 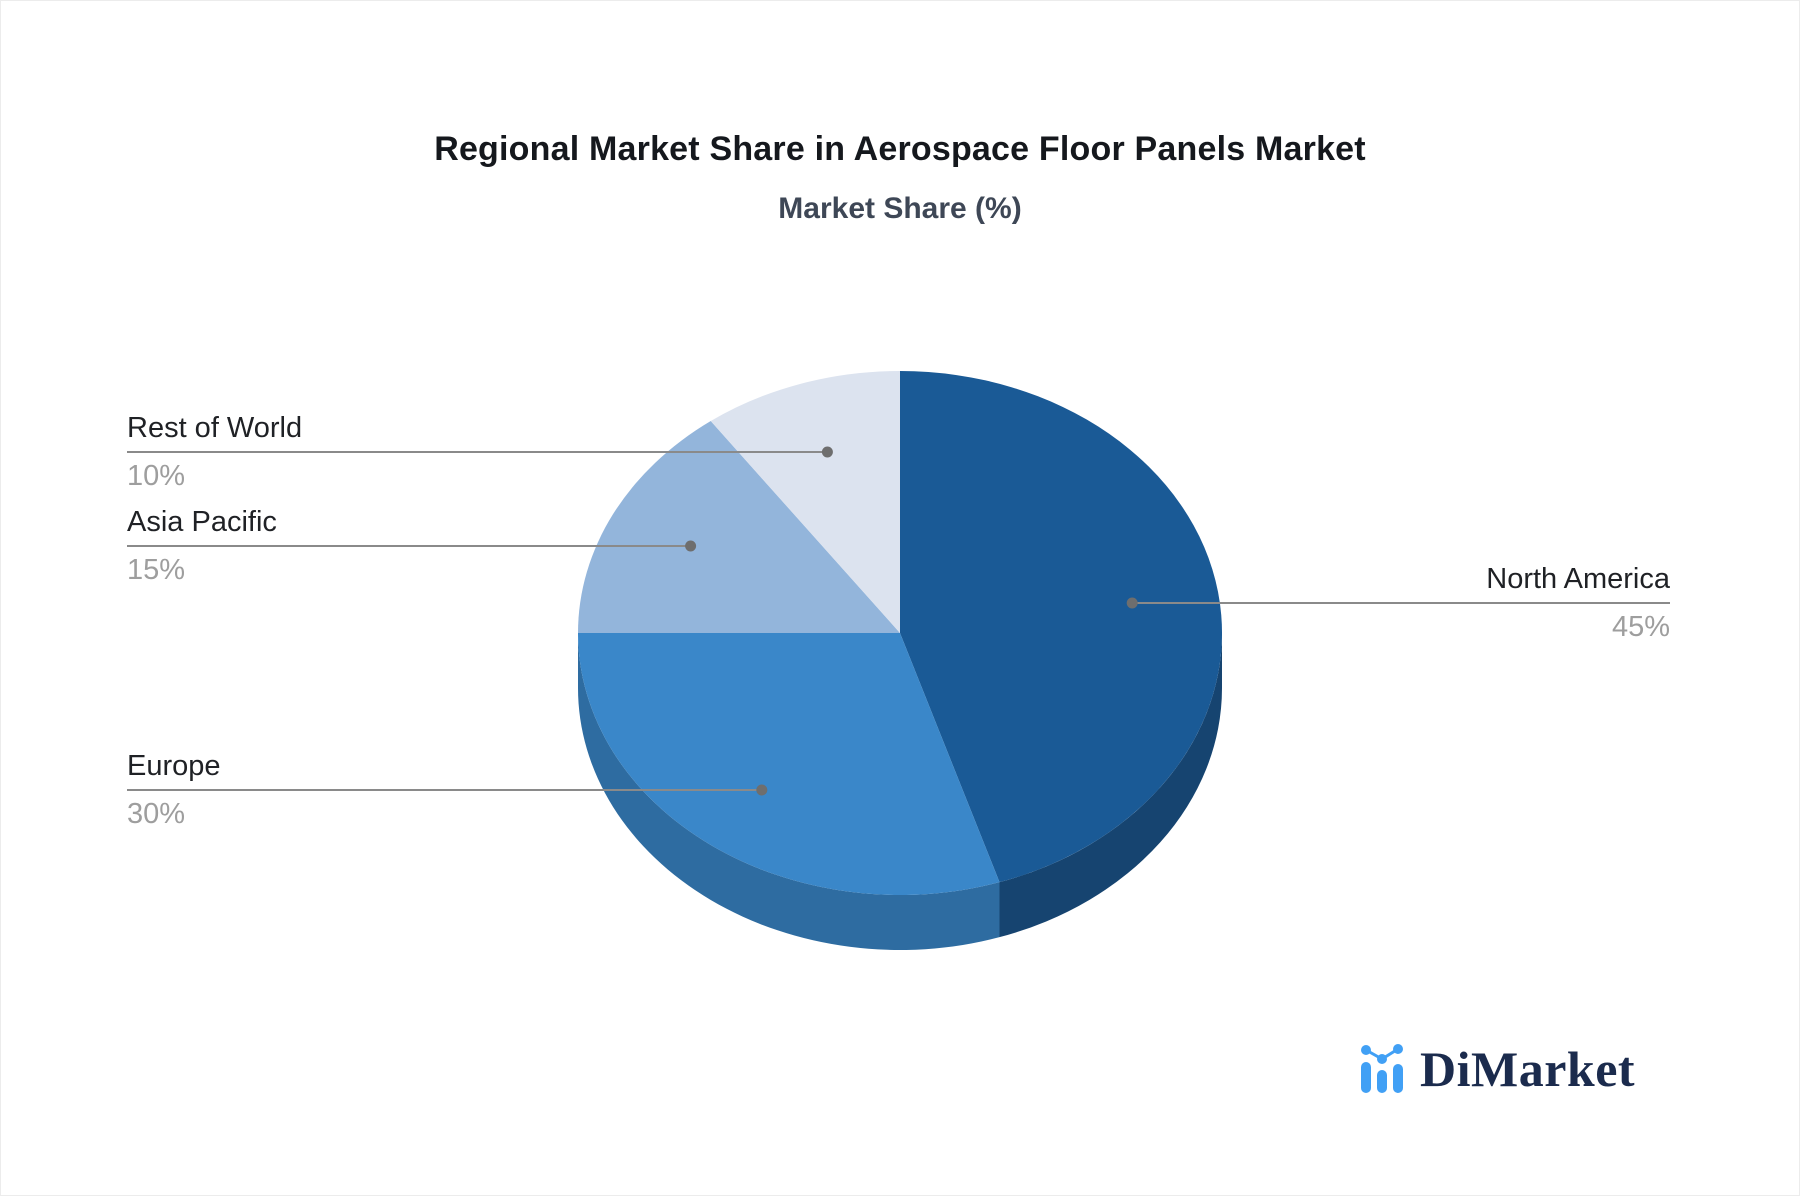 I want to click on bar-line-chart-icon, so click(x=1382, y=1068).